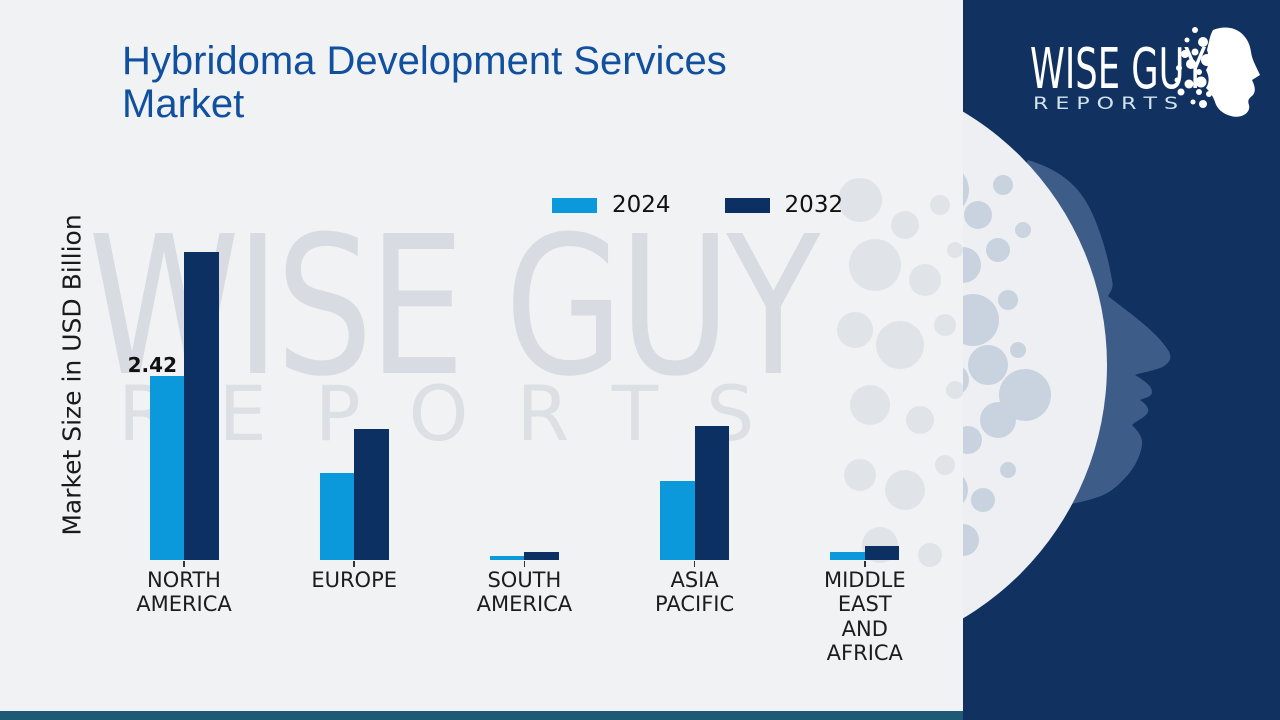  Describe the element at coordinates (574, 205) in the screenshot. I see `legend-swatch-2024` at that location.